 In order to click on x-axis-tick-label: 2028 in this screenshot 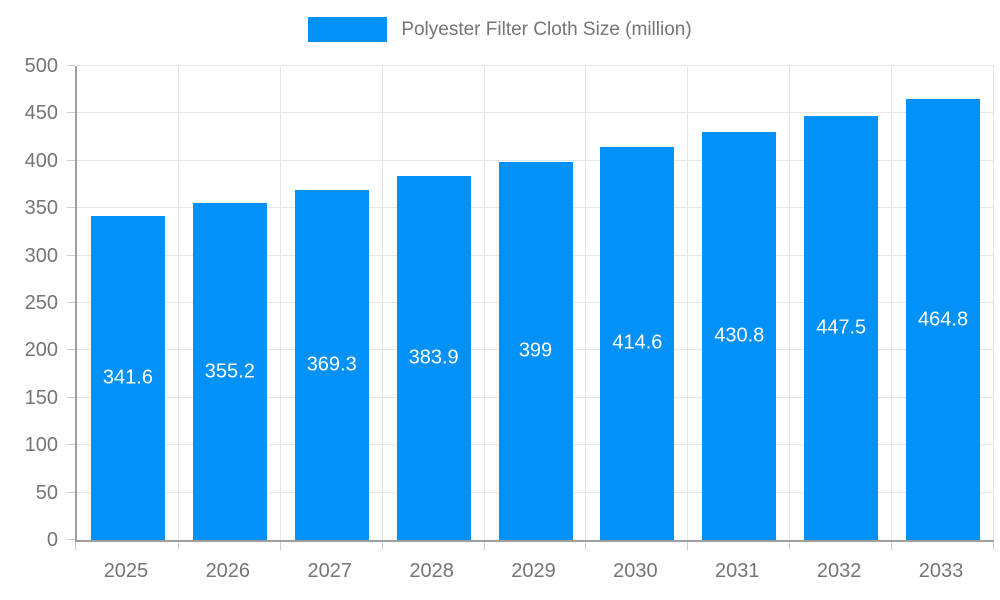, I will do `click(431, 571)`.